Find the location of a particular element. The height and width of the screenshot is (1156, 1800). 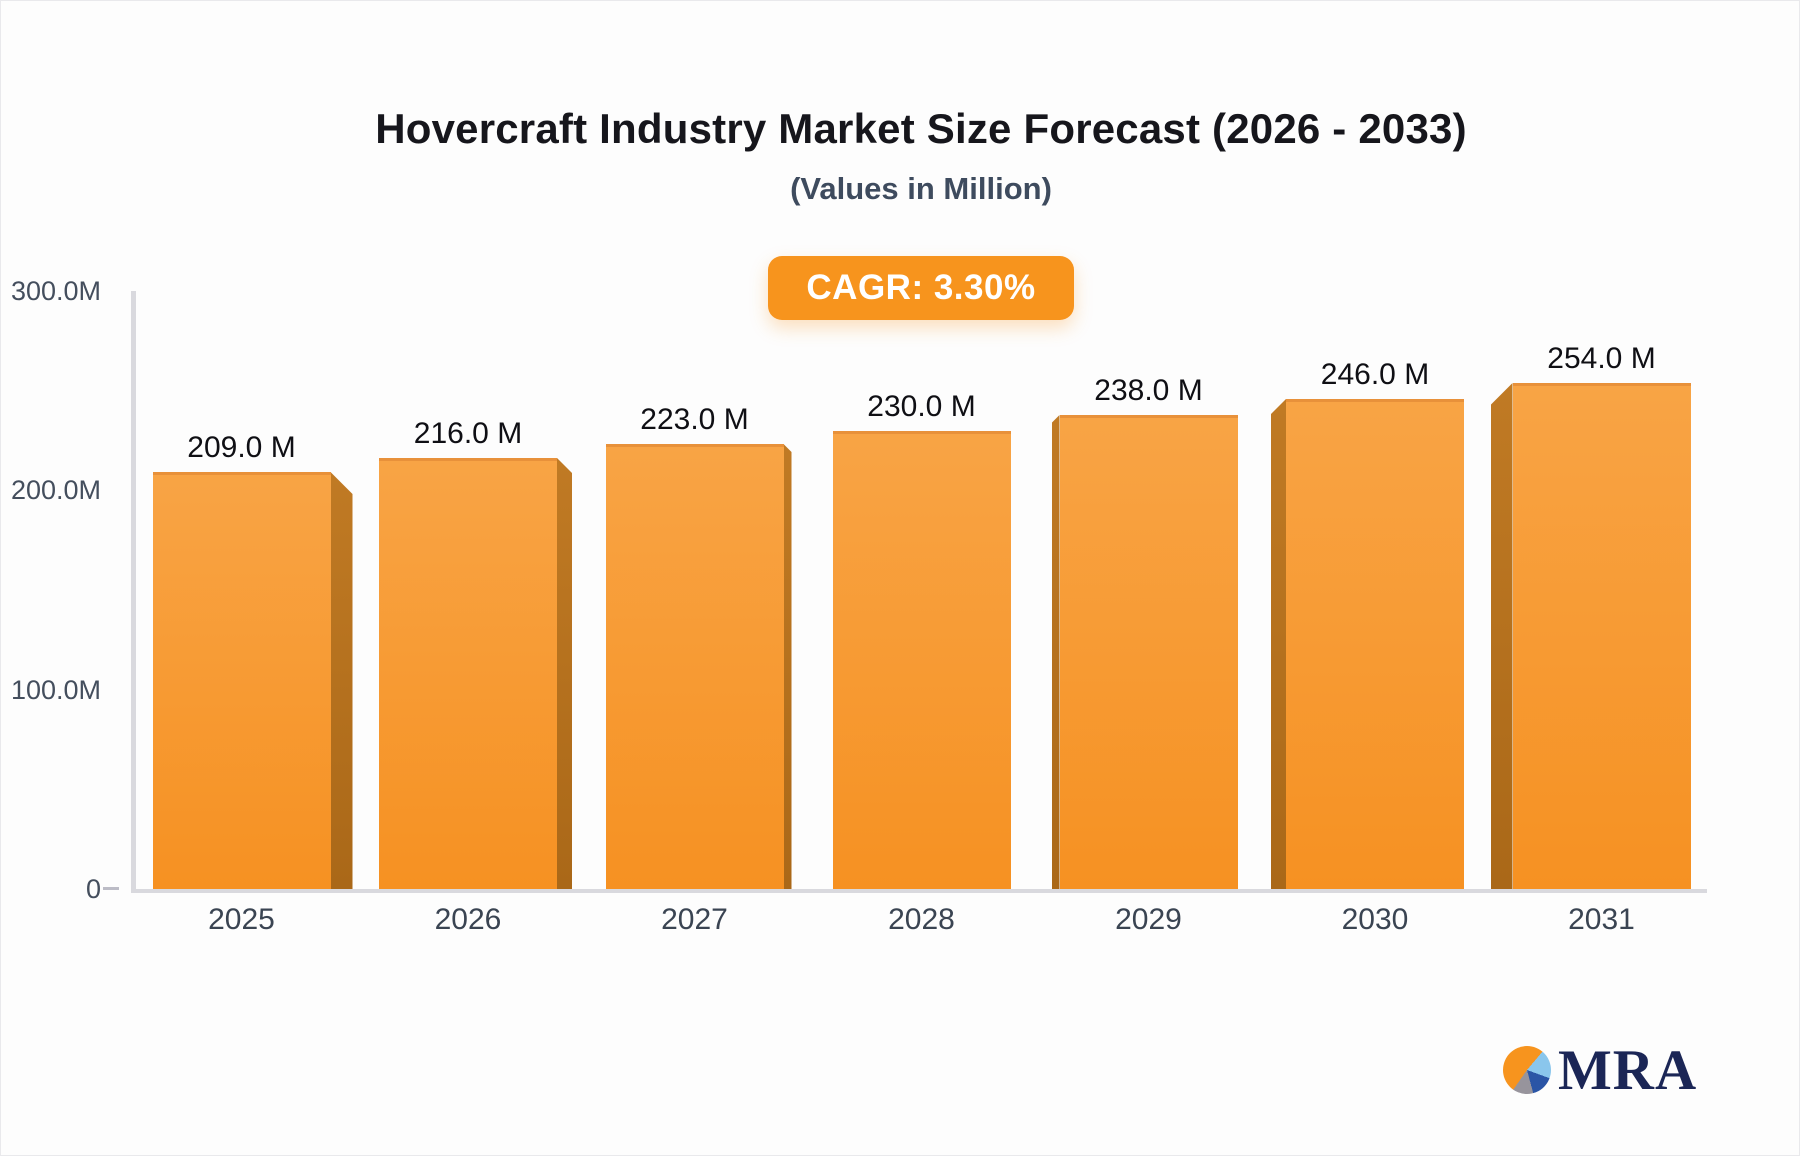

x-axis-label-2031: 2031 is located at coordinates (1601, 919).